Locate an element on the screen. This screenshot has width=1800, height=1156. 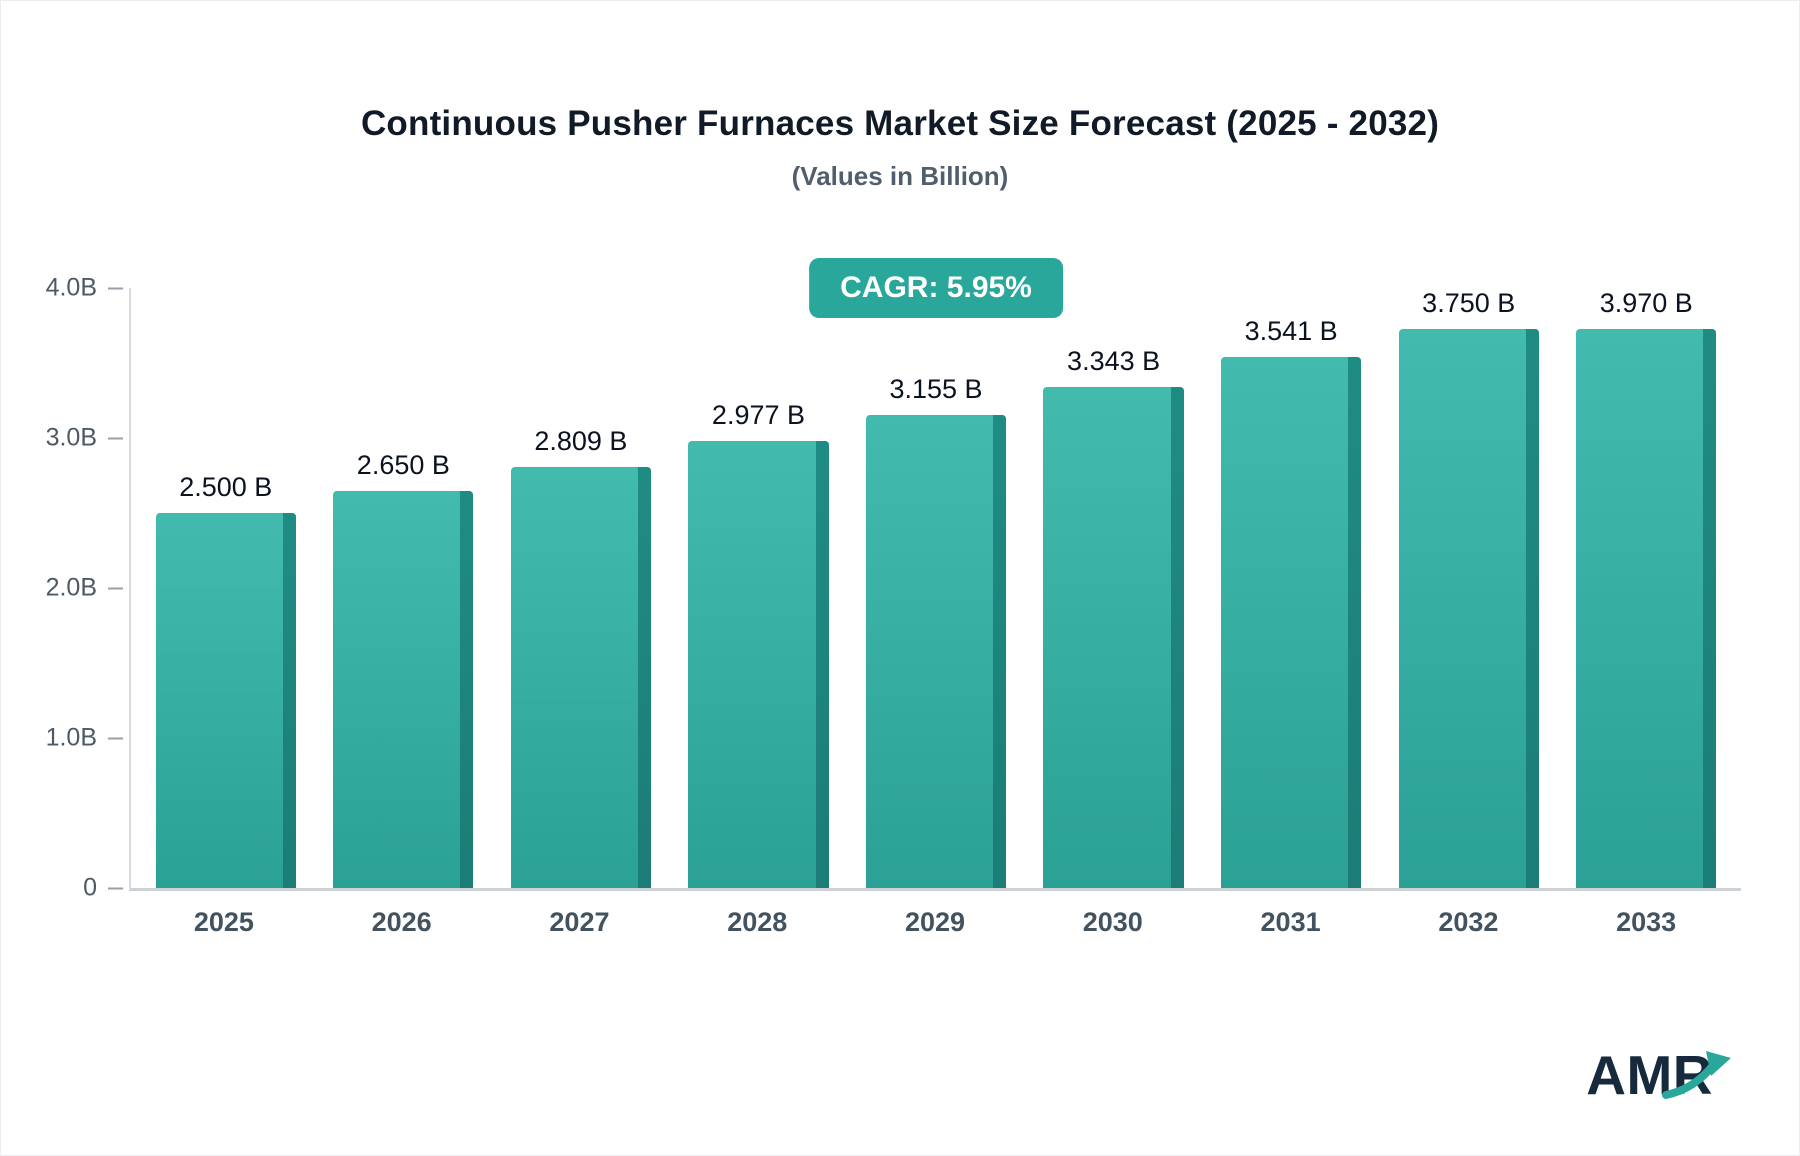
bar-value-label: 2.500 B is located at coordinates (226, 487).